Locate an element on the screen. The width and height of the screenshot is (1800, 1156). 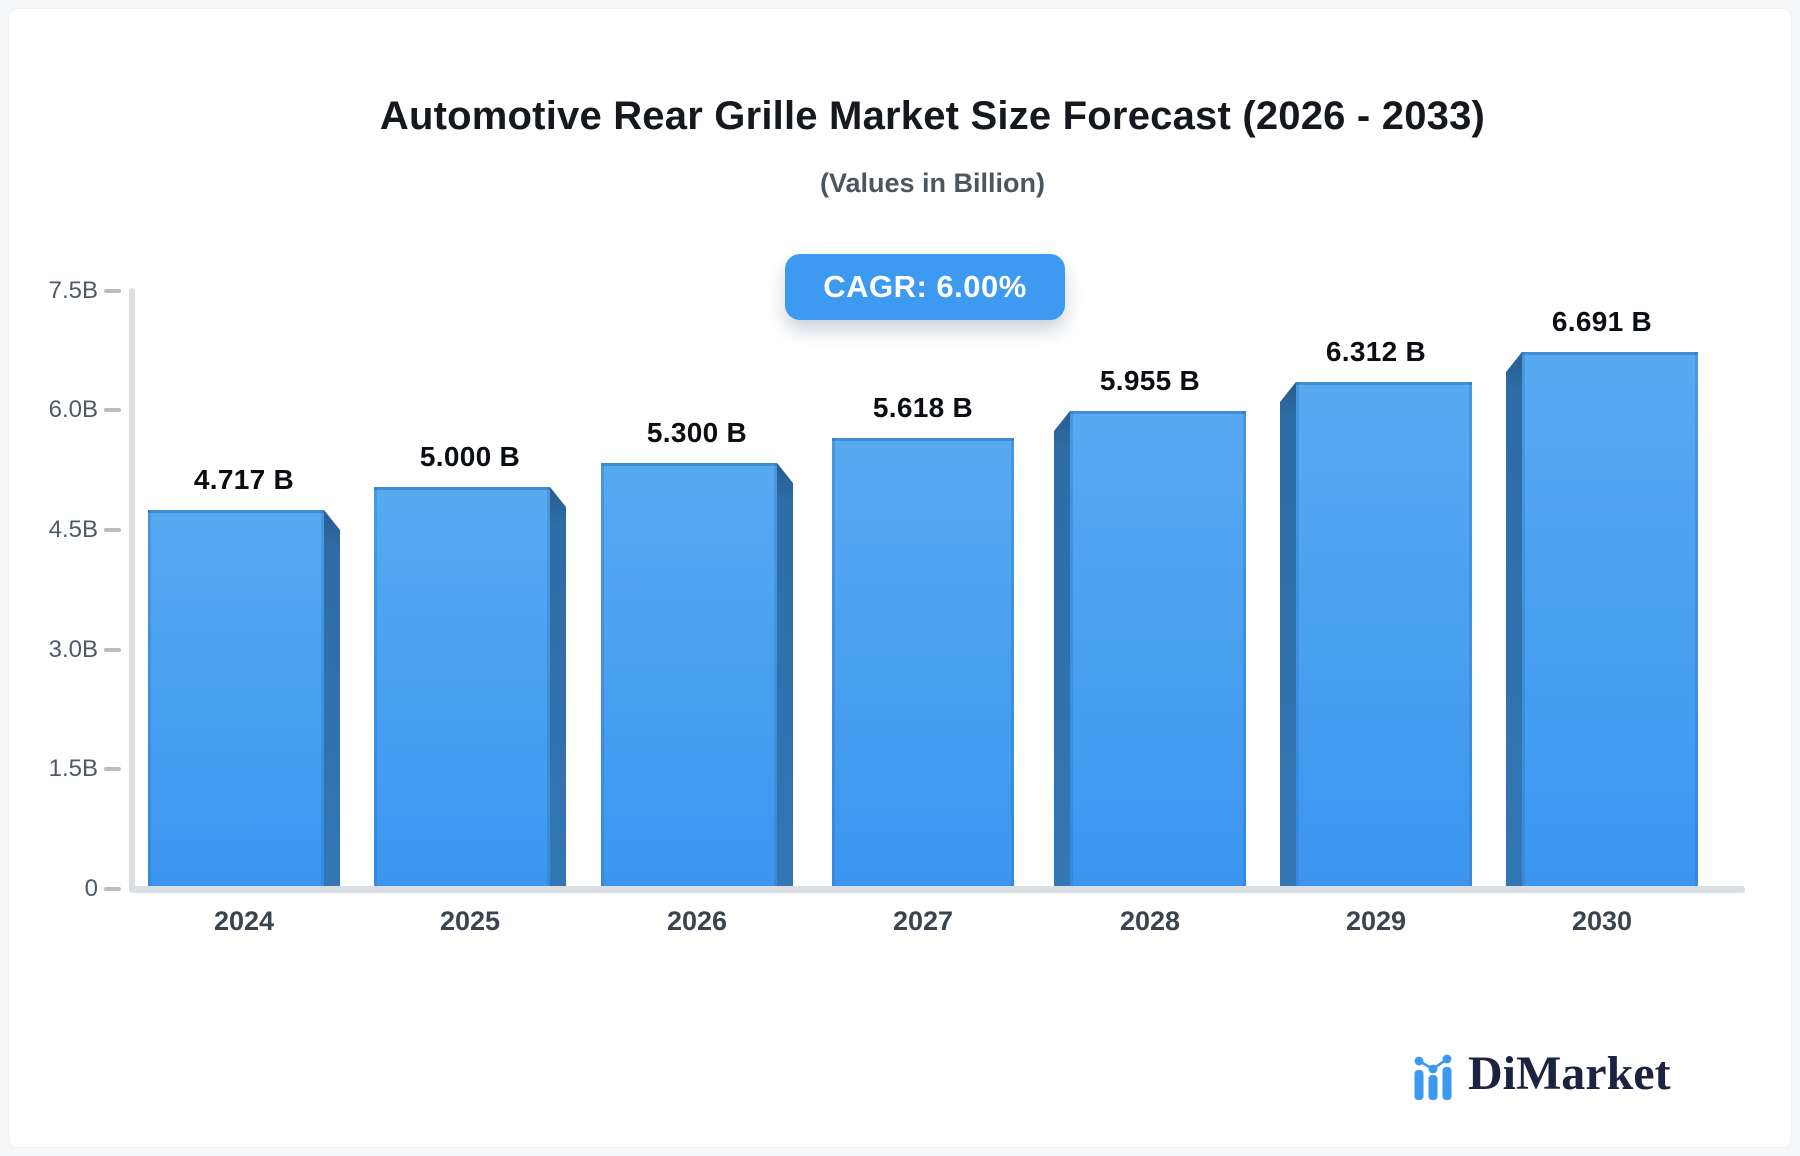
x-axis-label-2025: 2025 is located at coordinates (470, 921).